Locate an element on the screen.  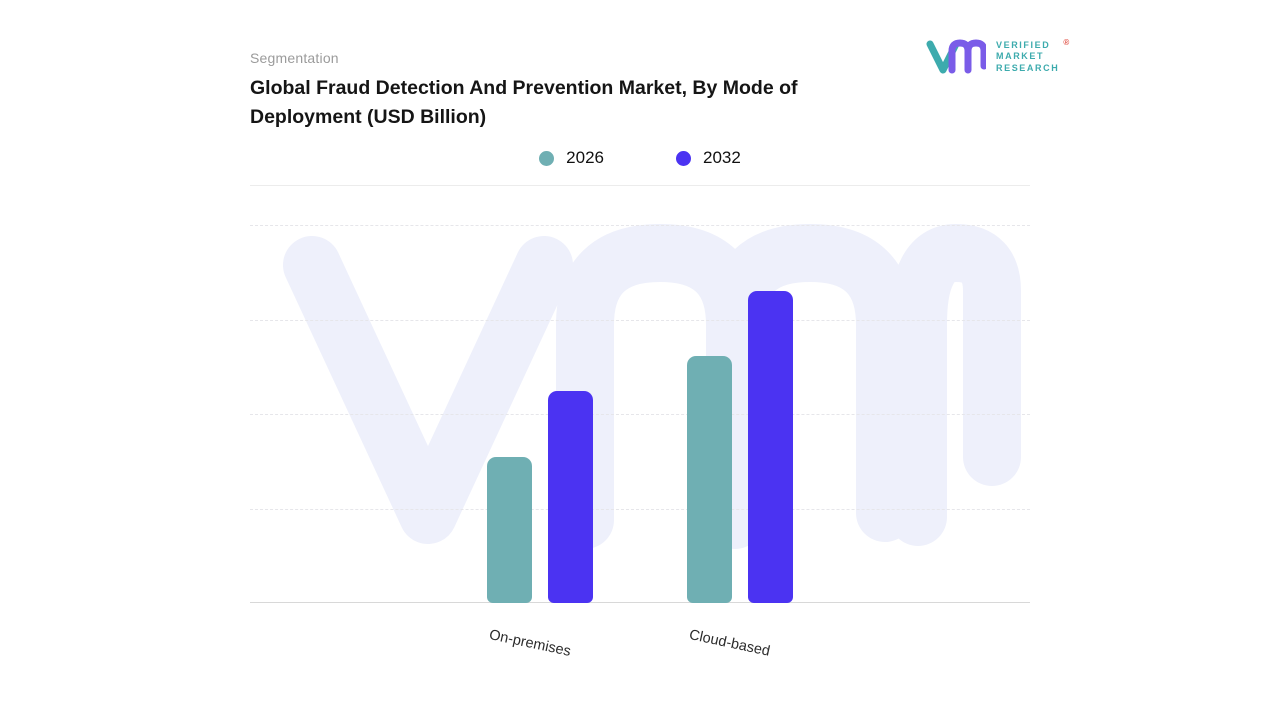
brand-line-research: RESEARCH is located at coordinates (1028, 67).